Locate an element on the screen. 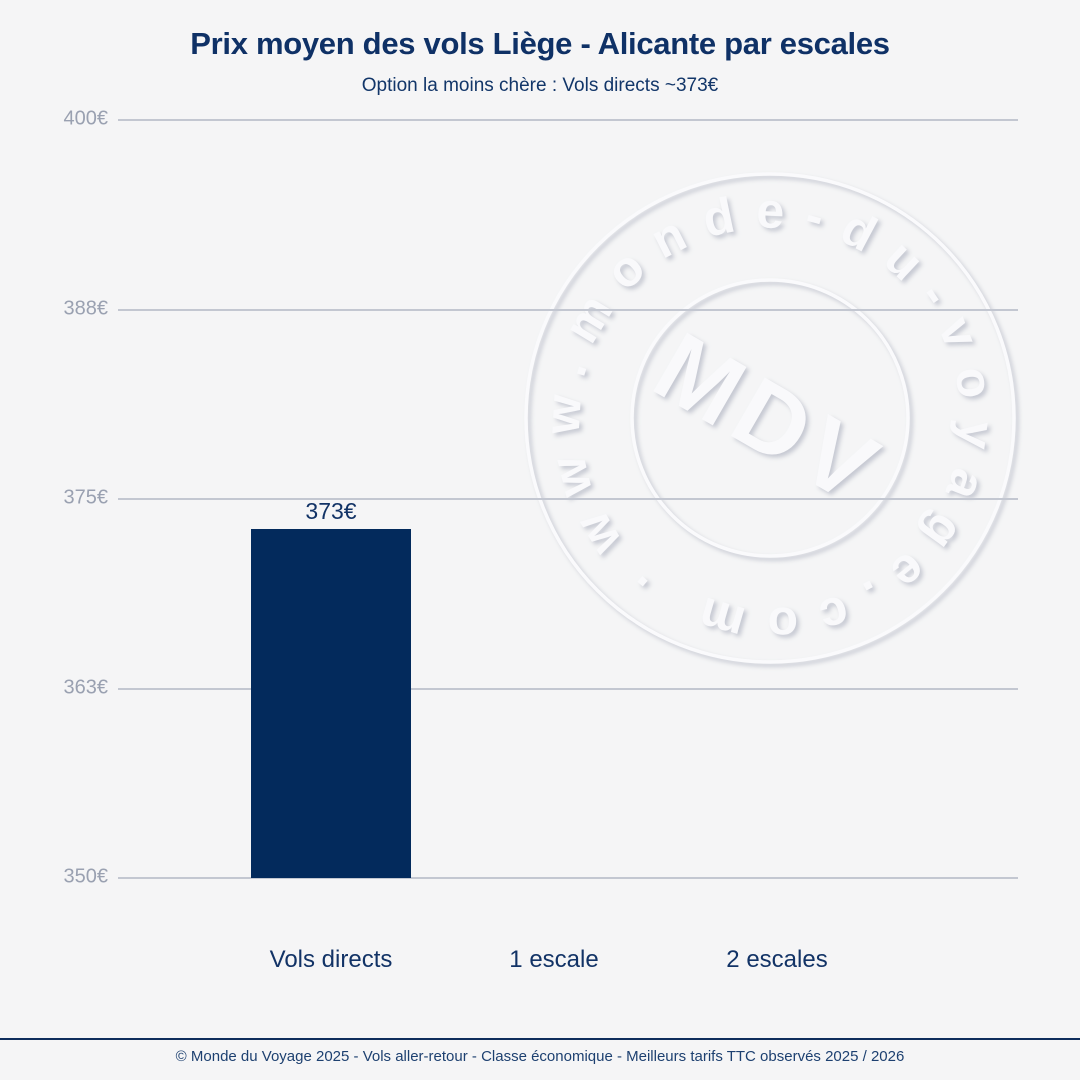 The height and width of the screenshot is (1080, 1080). footer-divider is located at coordinates (540, 1039).